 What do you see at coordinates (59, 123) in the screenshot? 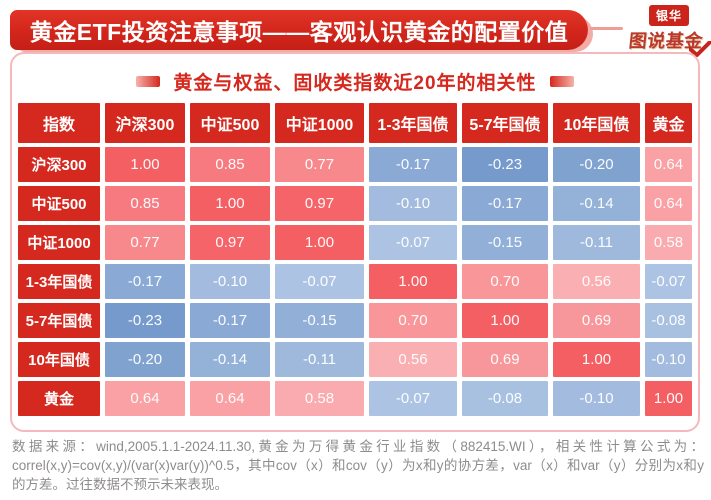
I see `column-header-cell: 指数` at bounding box center [59, 123].